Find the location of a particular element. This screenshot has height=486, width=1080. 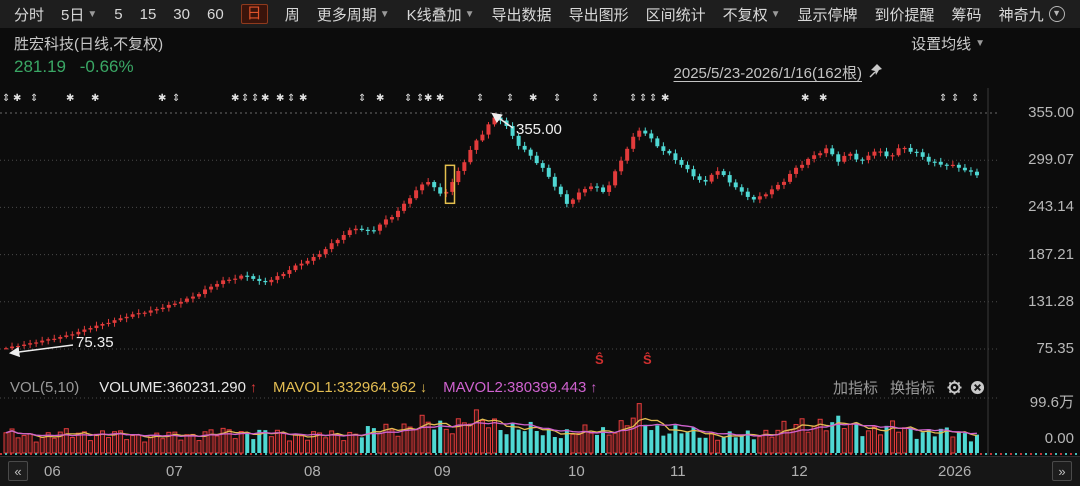

add-indicator-button: 加指标 is located at coordinates (855, 388).